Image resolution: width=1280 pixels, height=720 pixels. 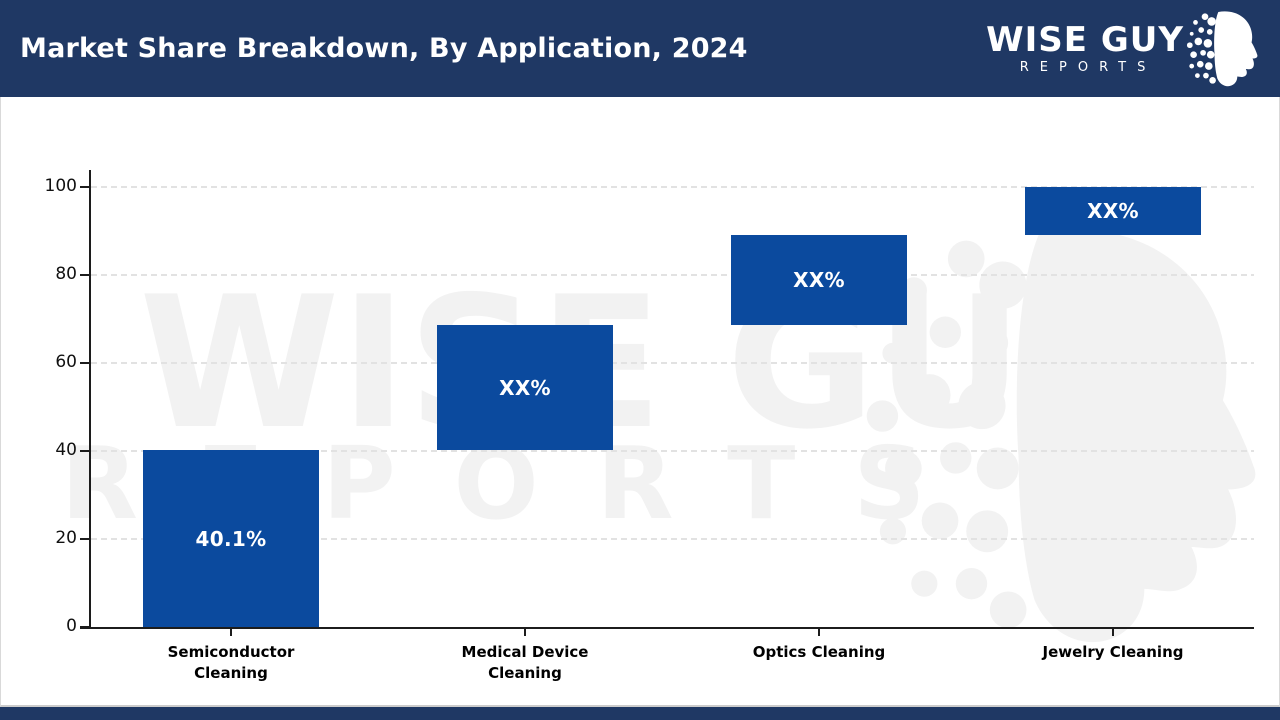 I want to click on logo-wordmark: WISE GUY REPORTS, so click(x=1085, y=48).